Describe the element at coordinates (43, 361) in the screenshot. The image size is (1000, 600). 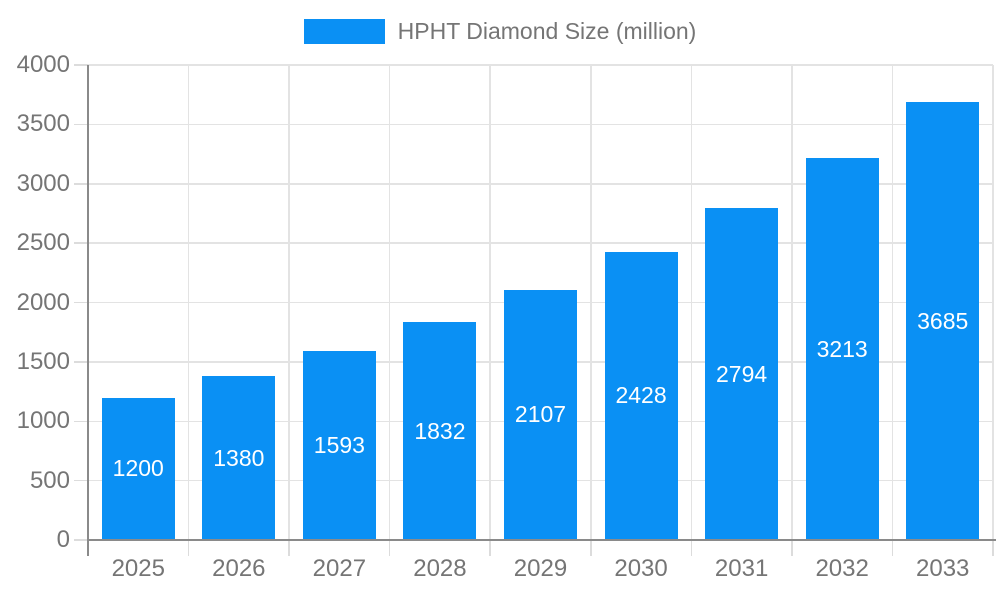
I see `y-axis-label-1500: 1500` at that location.